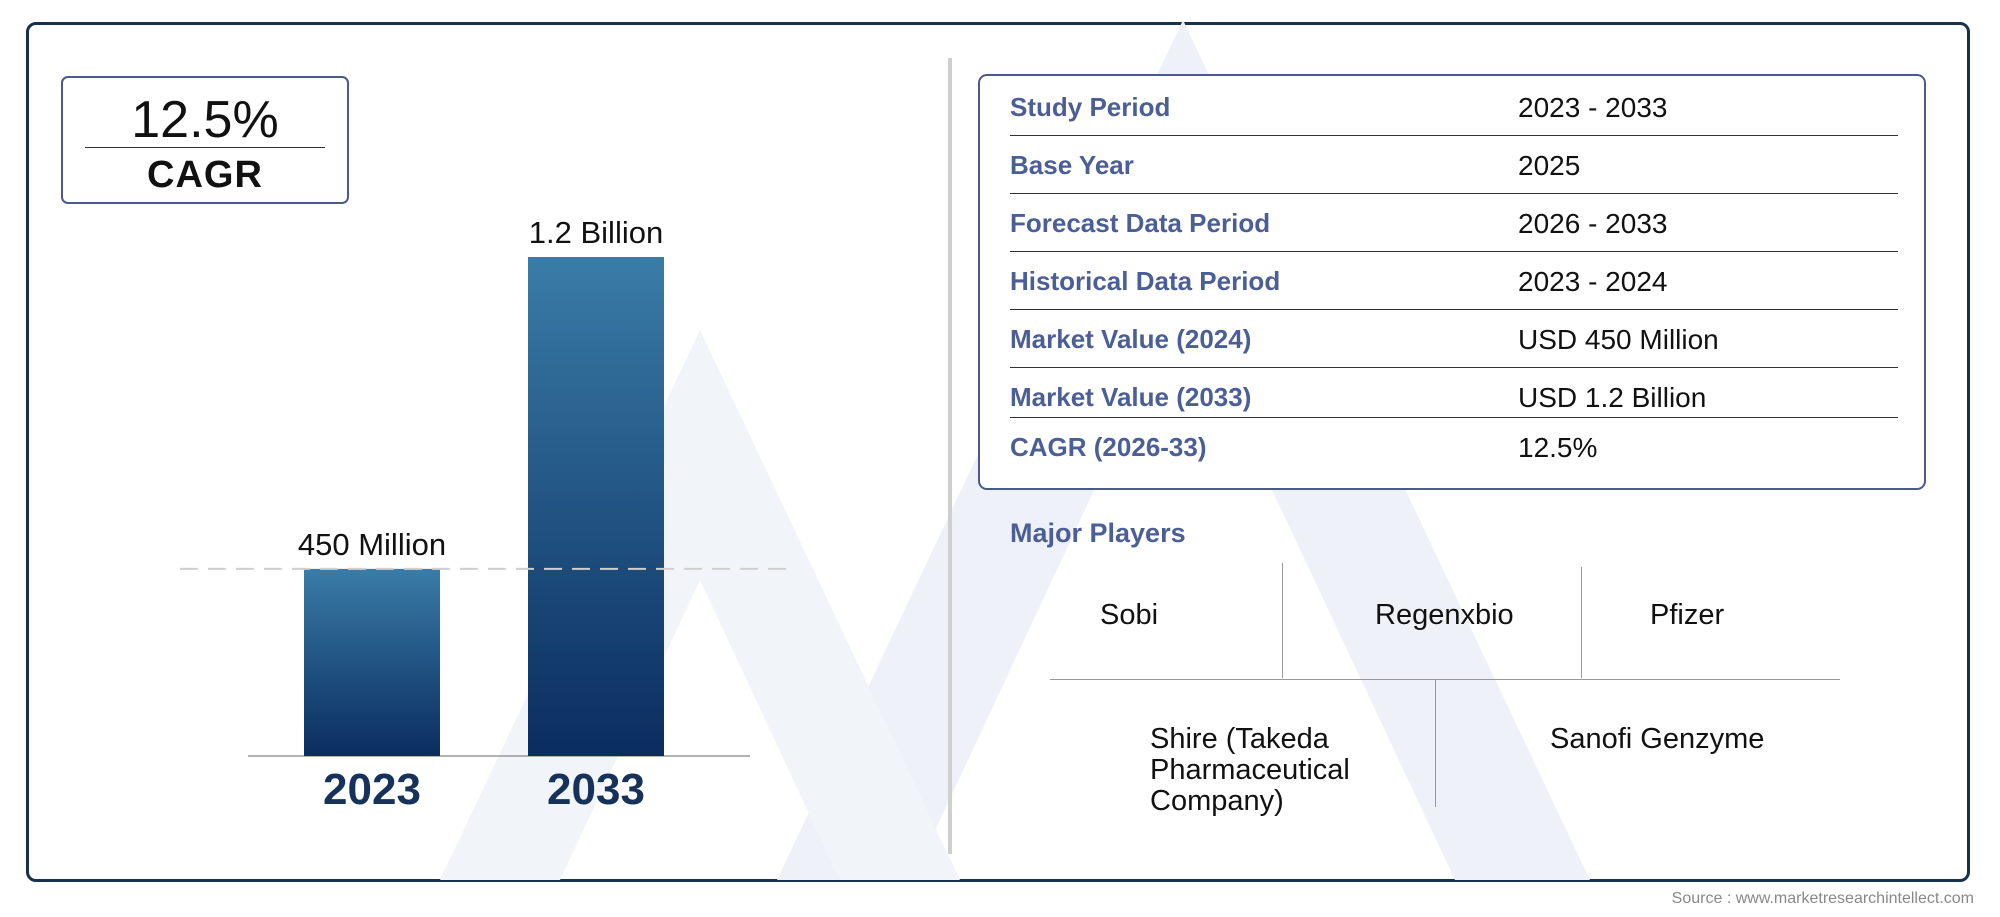 This screenshot has width=2000, height=917. I want to click on summary-row: CAGR (2026-33) 12.5%, so click(1454, 447).